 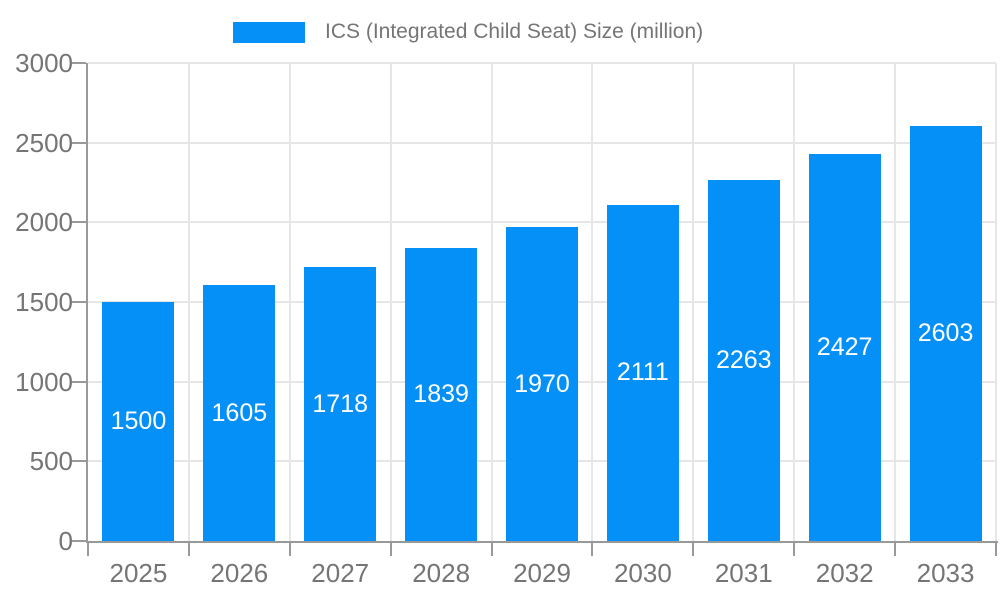 I want to click on bar-value-label: 1605, so click(x=239, y=412).